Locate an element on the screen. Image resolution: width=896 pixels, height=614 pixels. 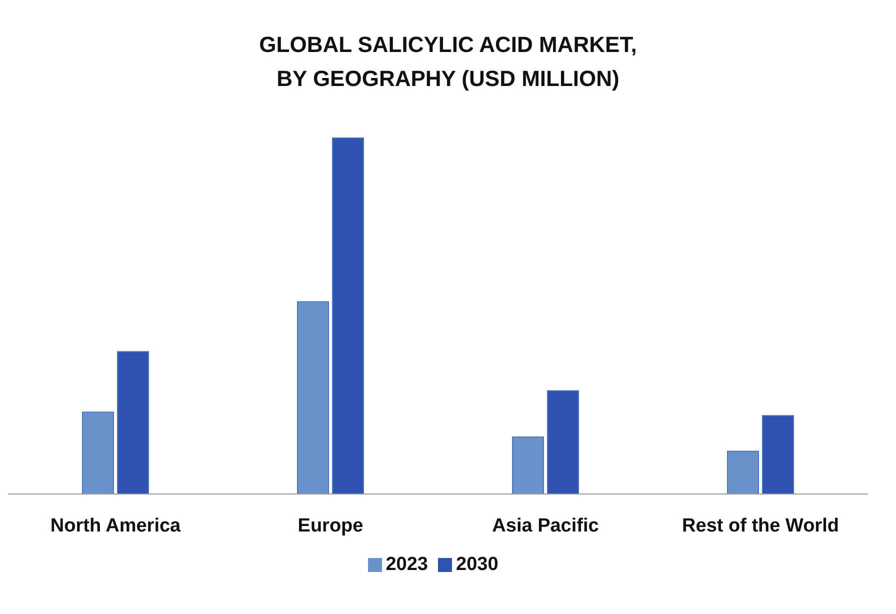
legend-label: 2030 is located at coordinates (477, 564).